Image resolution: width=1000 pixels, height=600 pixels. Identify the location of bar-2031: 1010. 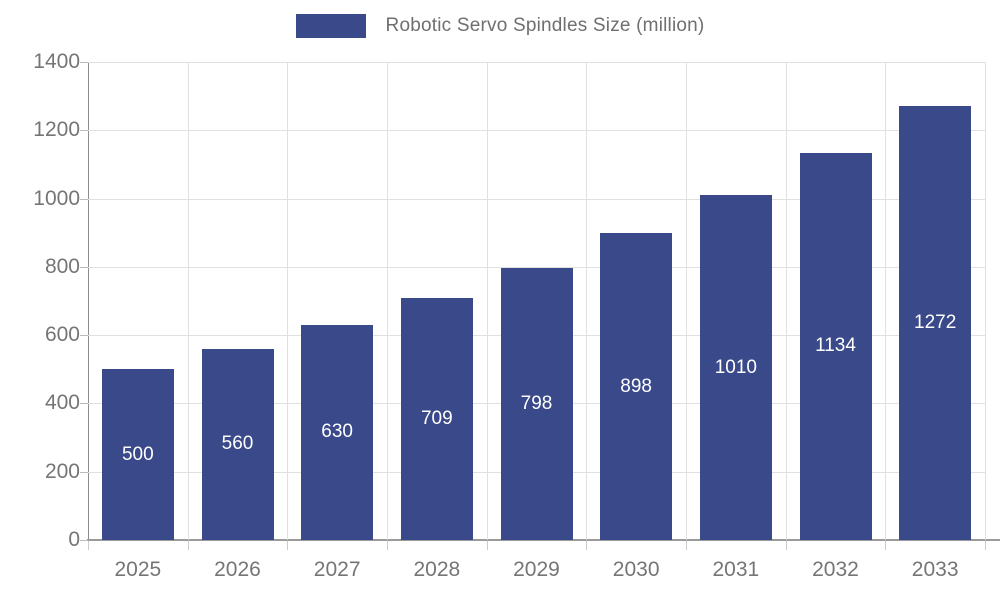
(735, 367).